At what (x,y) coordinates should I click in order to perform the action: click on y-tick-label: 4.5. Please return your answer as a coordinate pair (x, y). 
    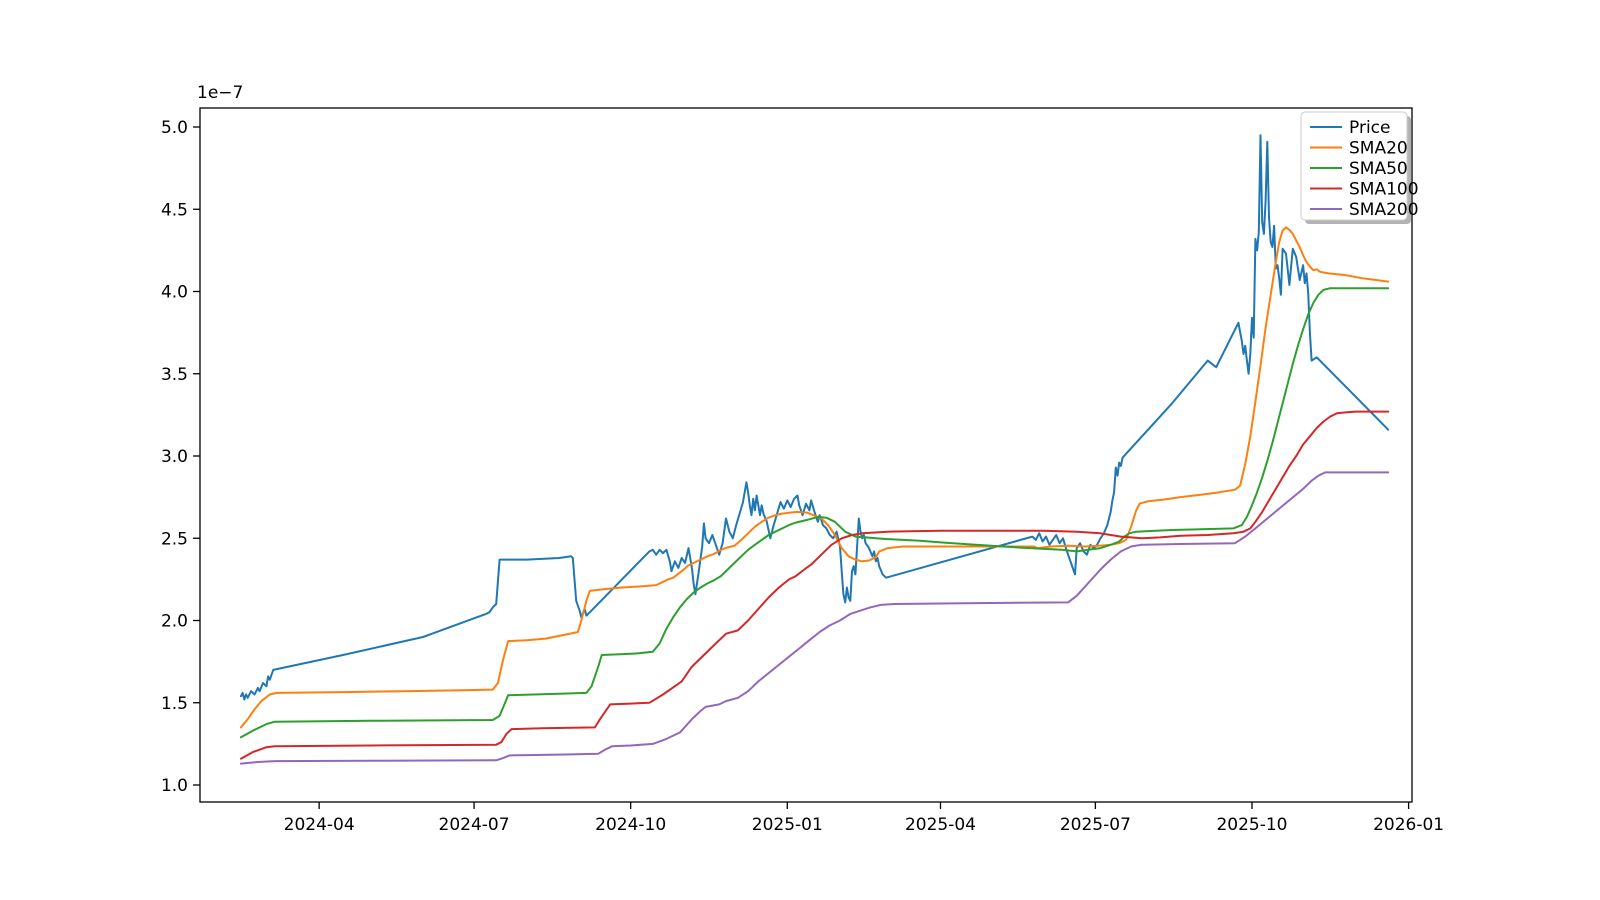
    Looking at the image, I should click on (174, 210).